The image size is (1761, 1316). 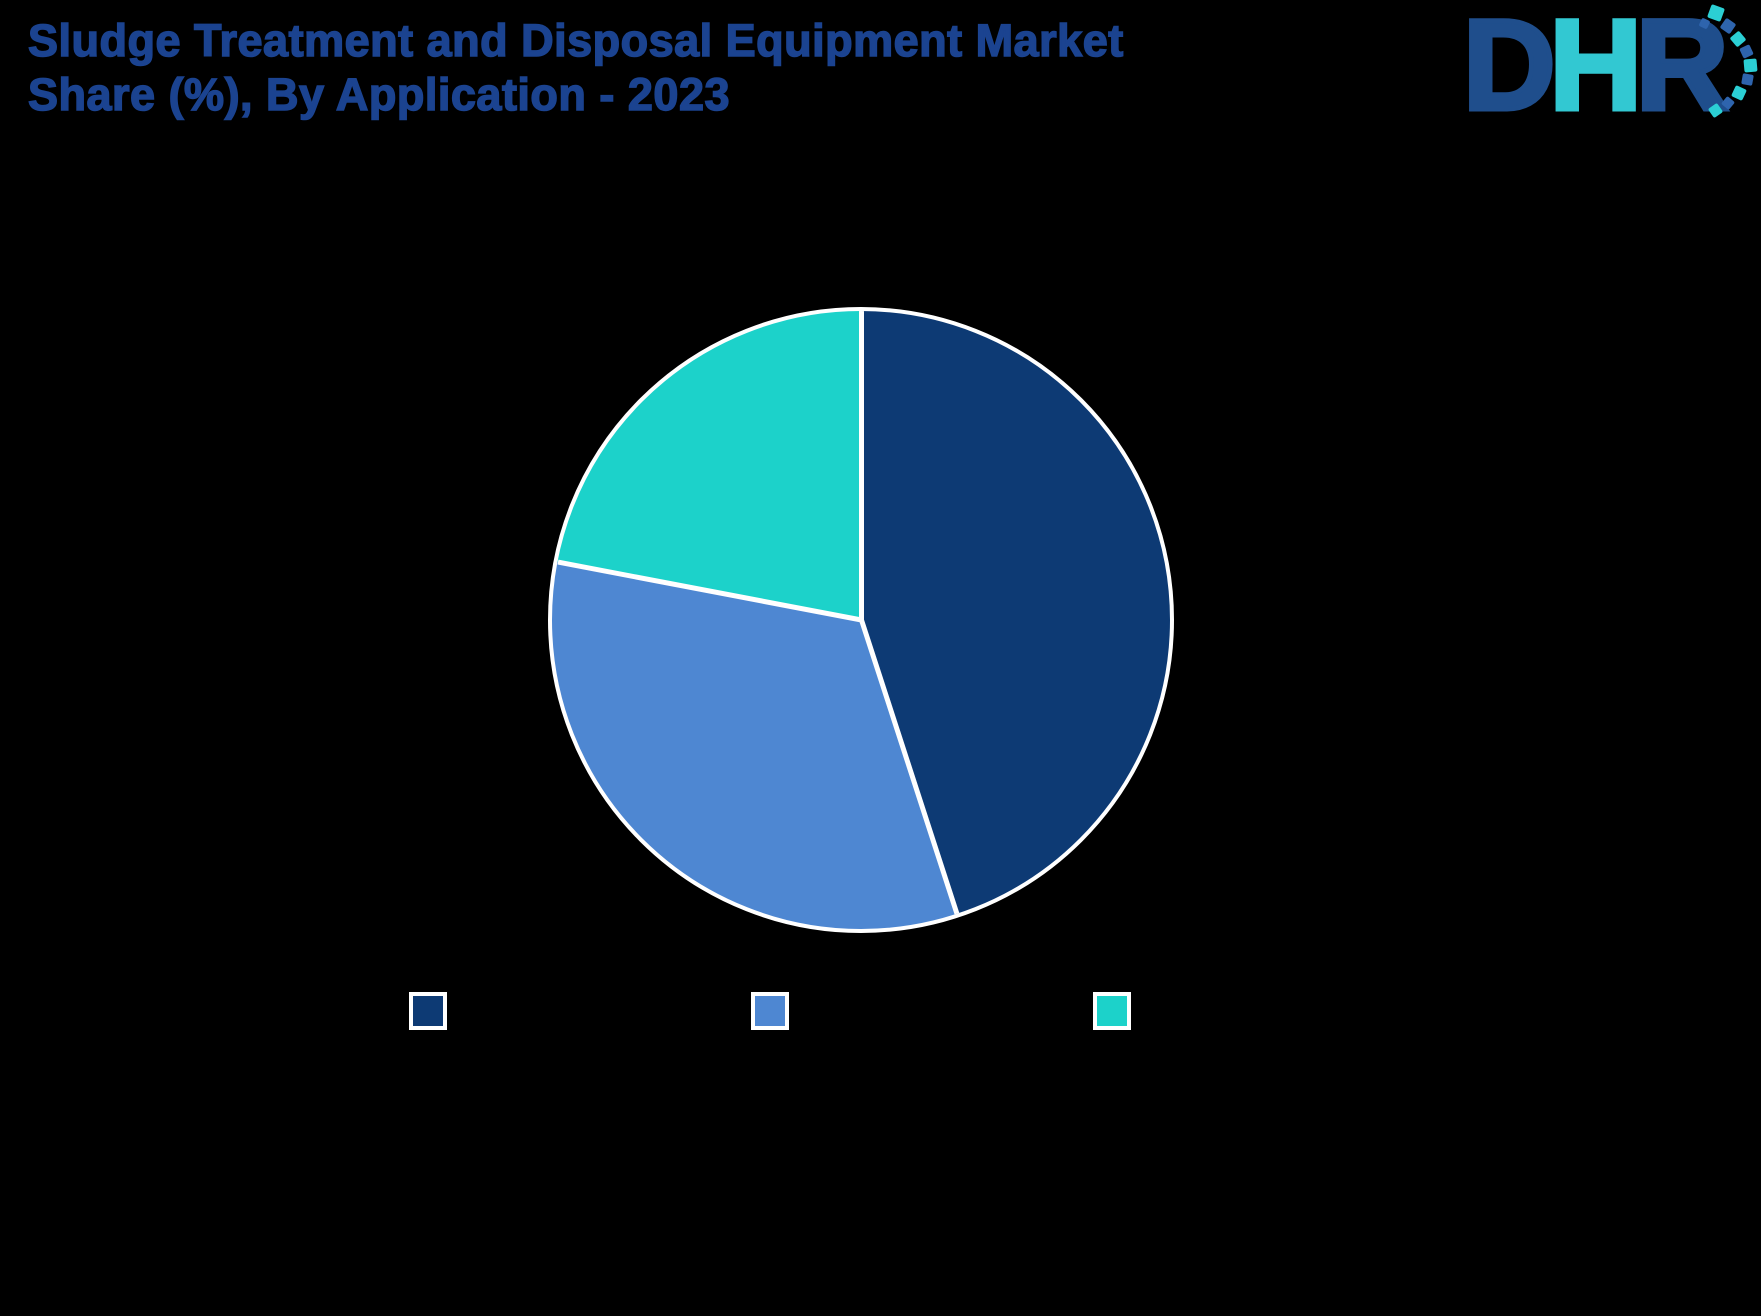 I want to click on chart-legend, so click(x=770, y=1011).